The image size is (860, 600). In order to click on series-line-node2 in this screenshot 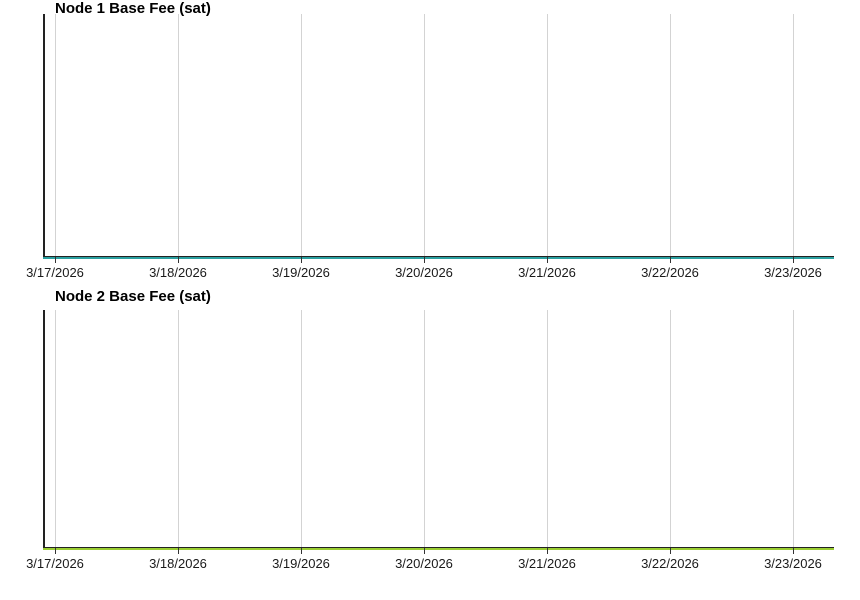, I will do `click(438, 549)`.